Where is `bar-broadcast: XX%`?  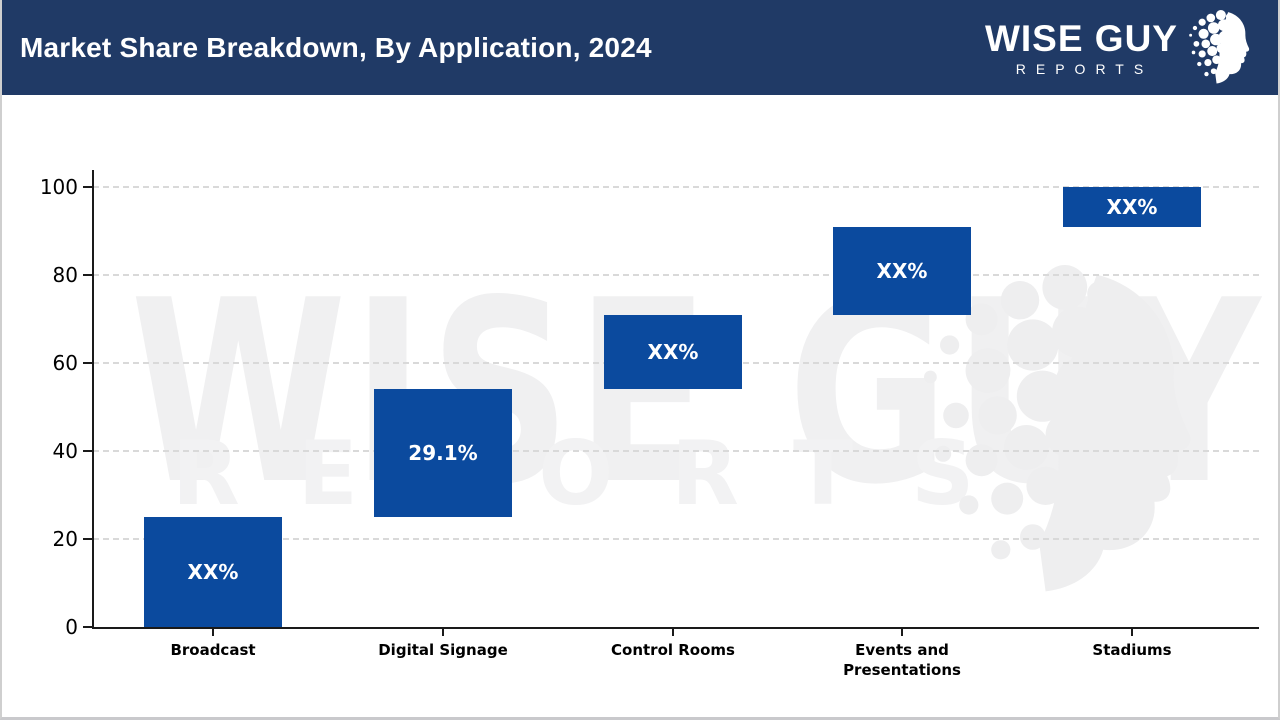 bar-broadcast: XX% is located at coordinates (213, 571).